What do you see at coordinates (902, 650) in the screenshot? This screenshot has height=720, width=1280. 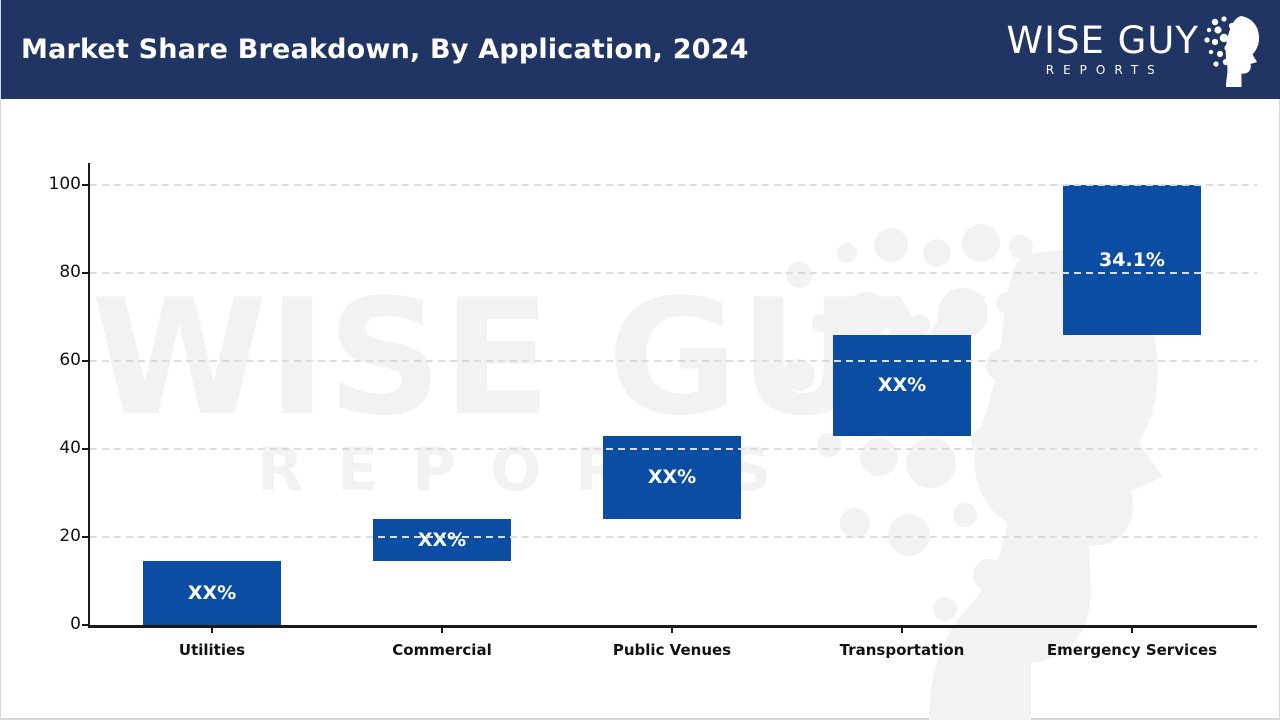 I see `category-label-transportation: Transportation` at bounding box center [902, 650].